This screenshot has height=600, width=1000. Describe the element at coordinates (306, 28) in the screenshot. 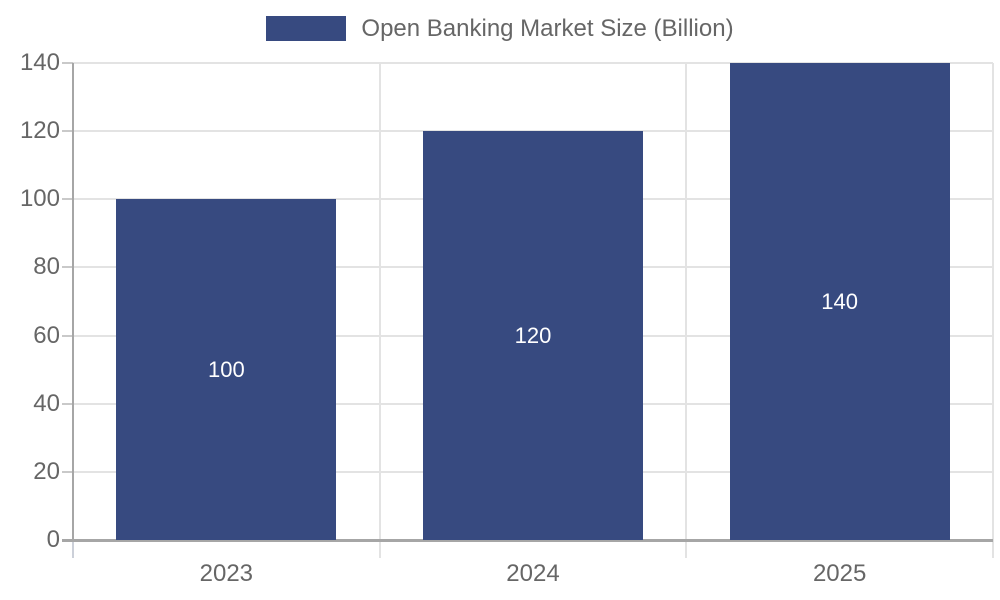

I see `legend-swatch` at that location.